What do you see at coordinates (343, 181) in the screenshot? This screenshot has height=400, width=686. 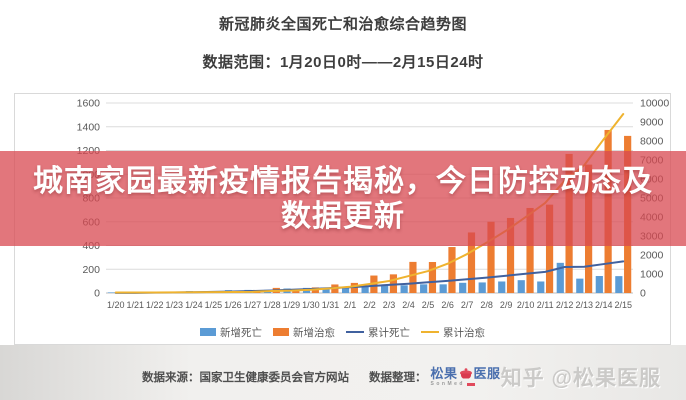 I see `headline-line1: 城南家园最新疫情报告揭秘，今日防控动态及` at bounding box center [343, 181].